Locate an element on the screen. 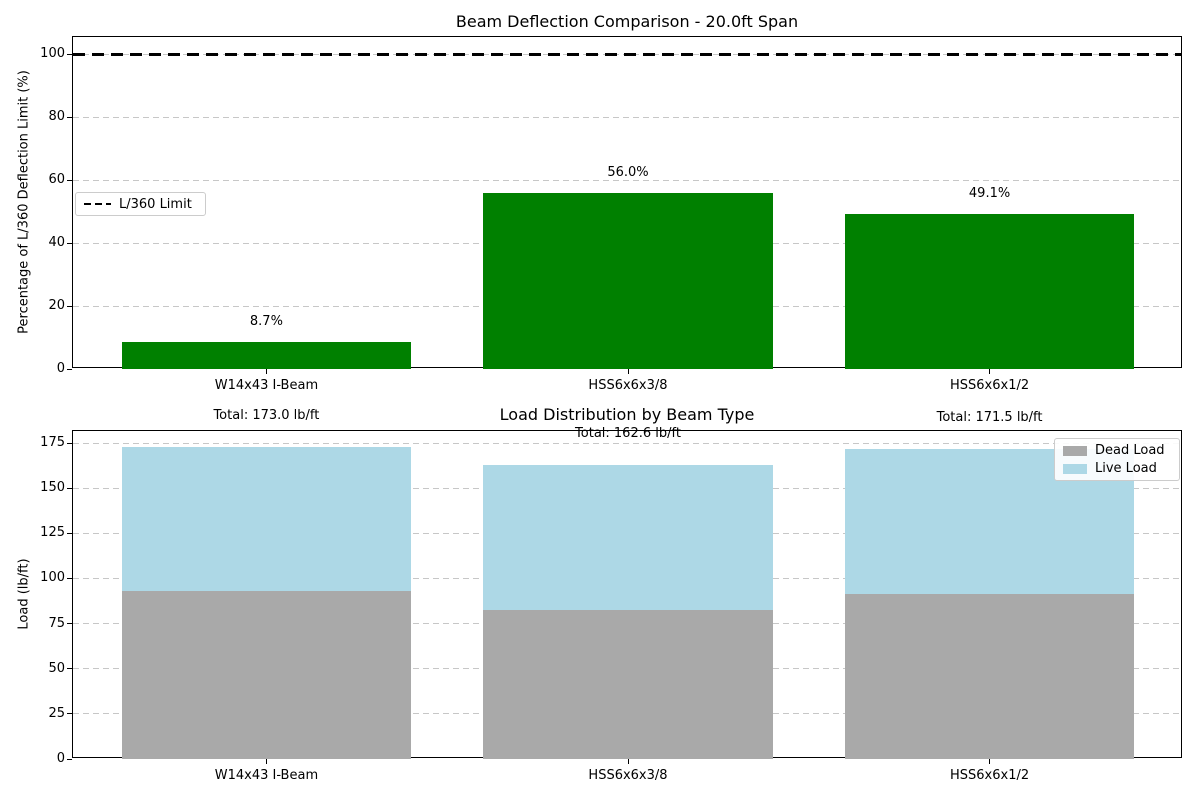  load-legend: Dead Load Live Load is located at coordinates (1117, 459).